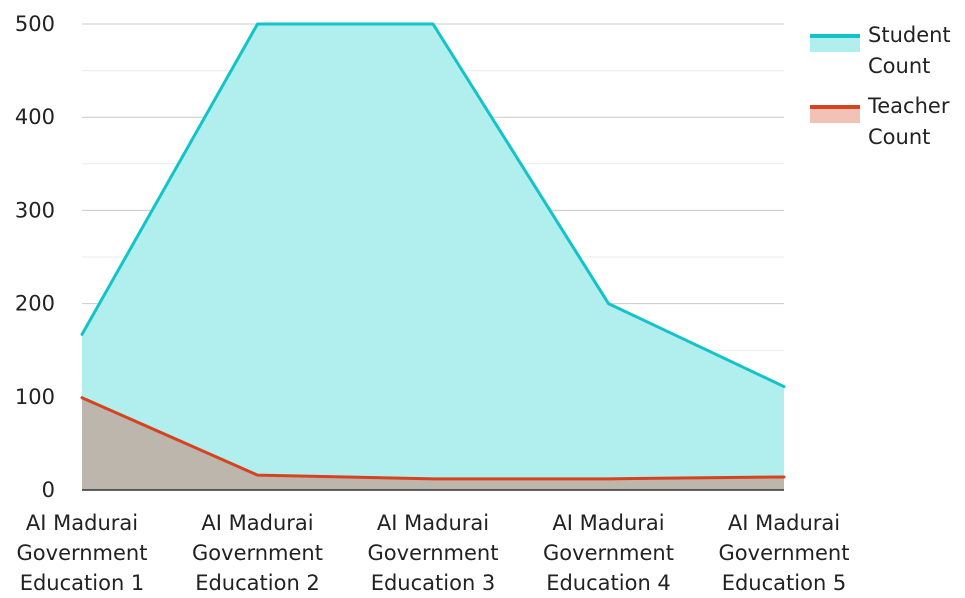 Image resolution: width=965 pixels, height=598 pixels. What do you see at coordinates (35, 304) in the screenshot?
I see `y-tick-label: 200` at bounding box center [35, 304].